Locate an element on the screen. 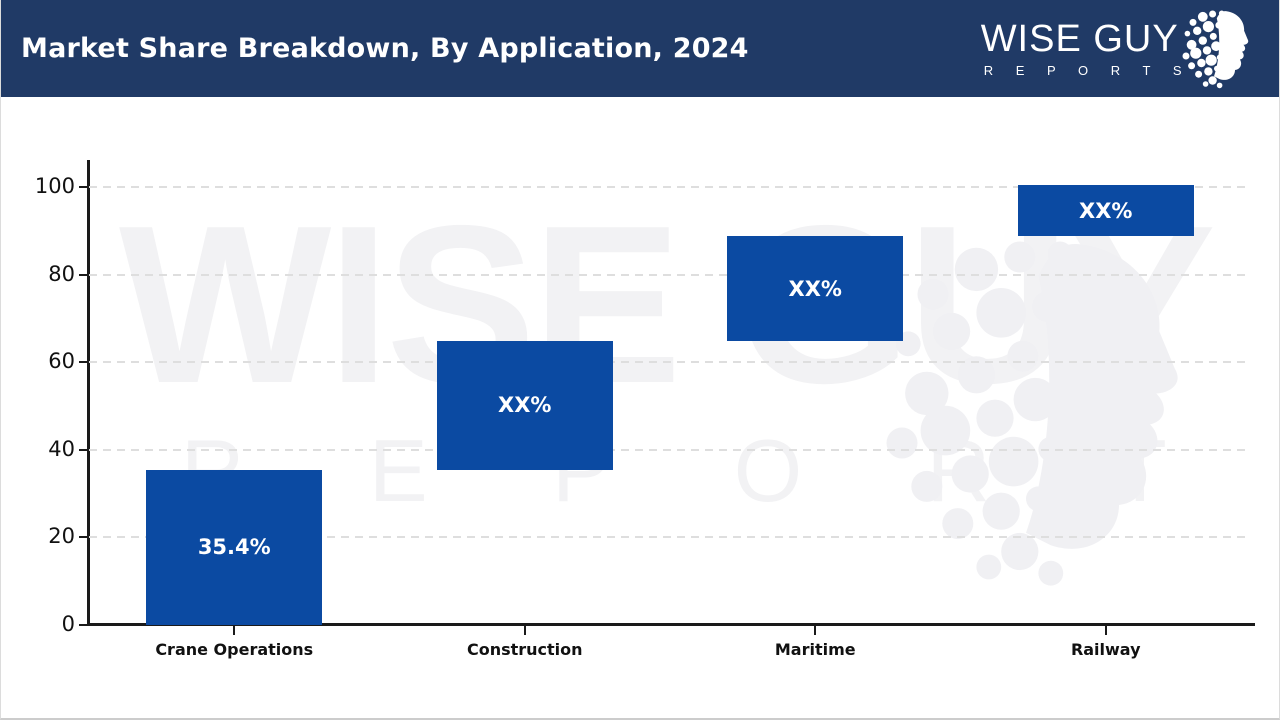 Image resolution: width=1280 pixels, height=720 pixels. y-tick-label-20: 20 is located at coordinates (61, 536).